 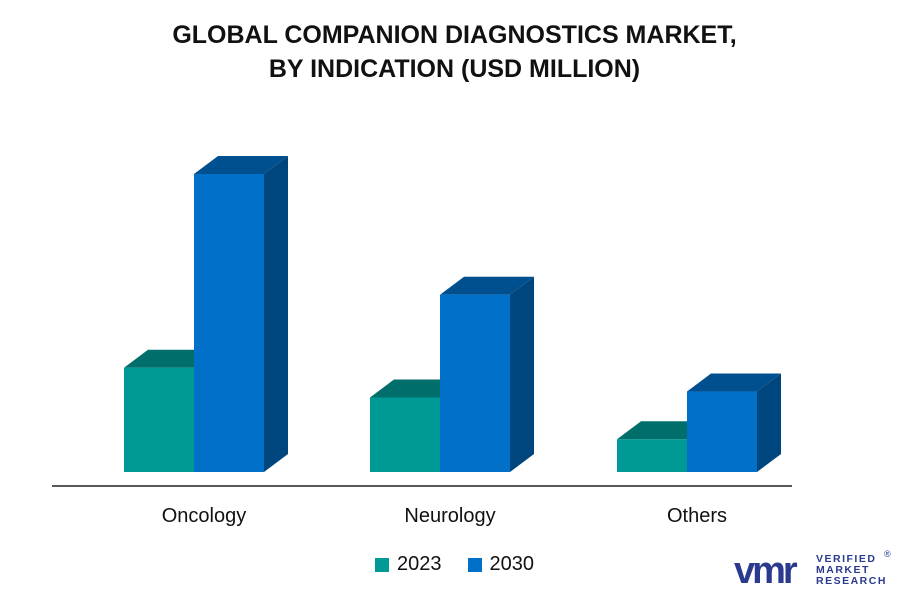 I want to click on bar-others-2023, so click(x=652, y=455).